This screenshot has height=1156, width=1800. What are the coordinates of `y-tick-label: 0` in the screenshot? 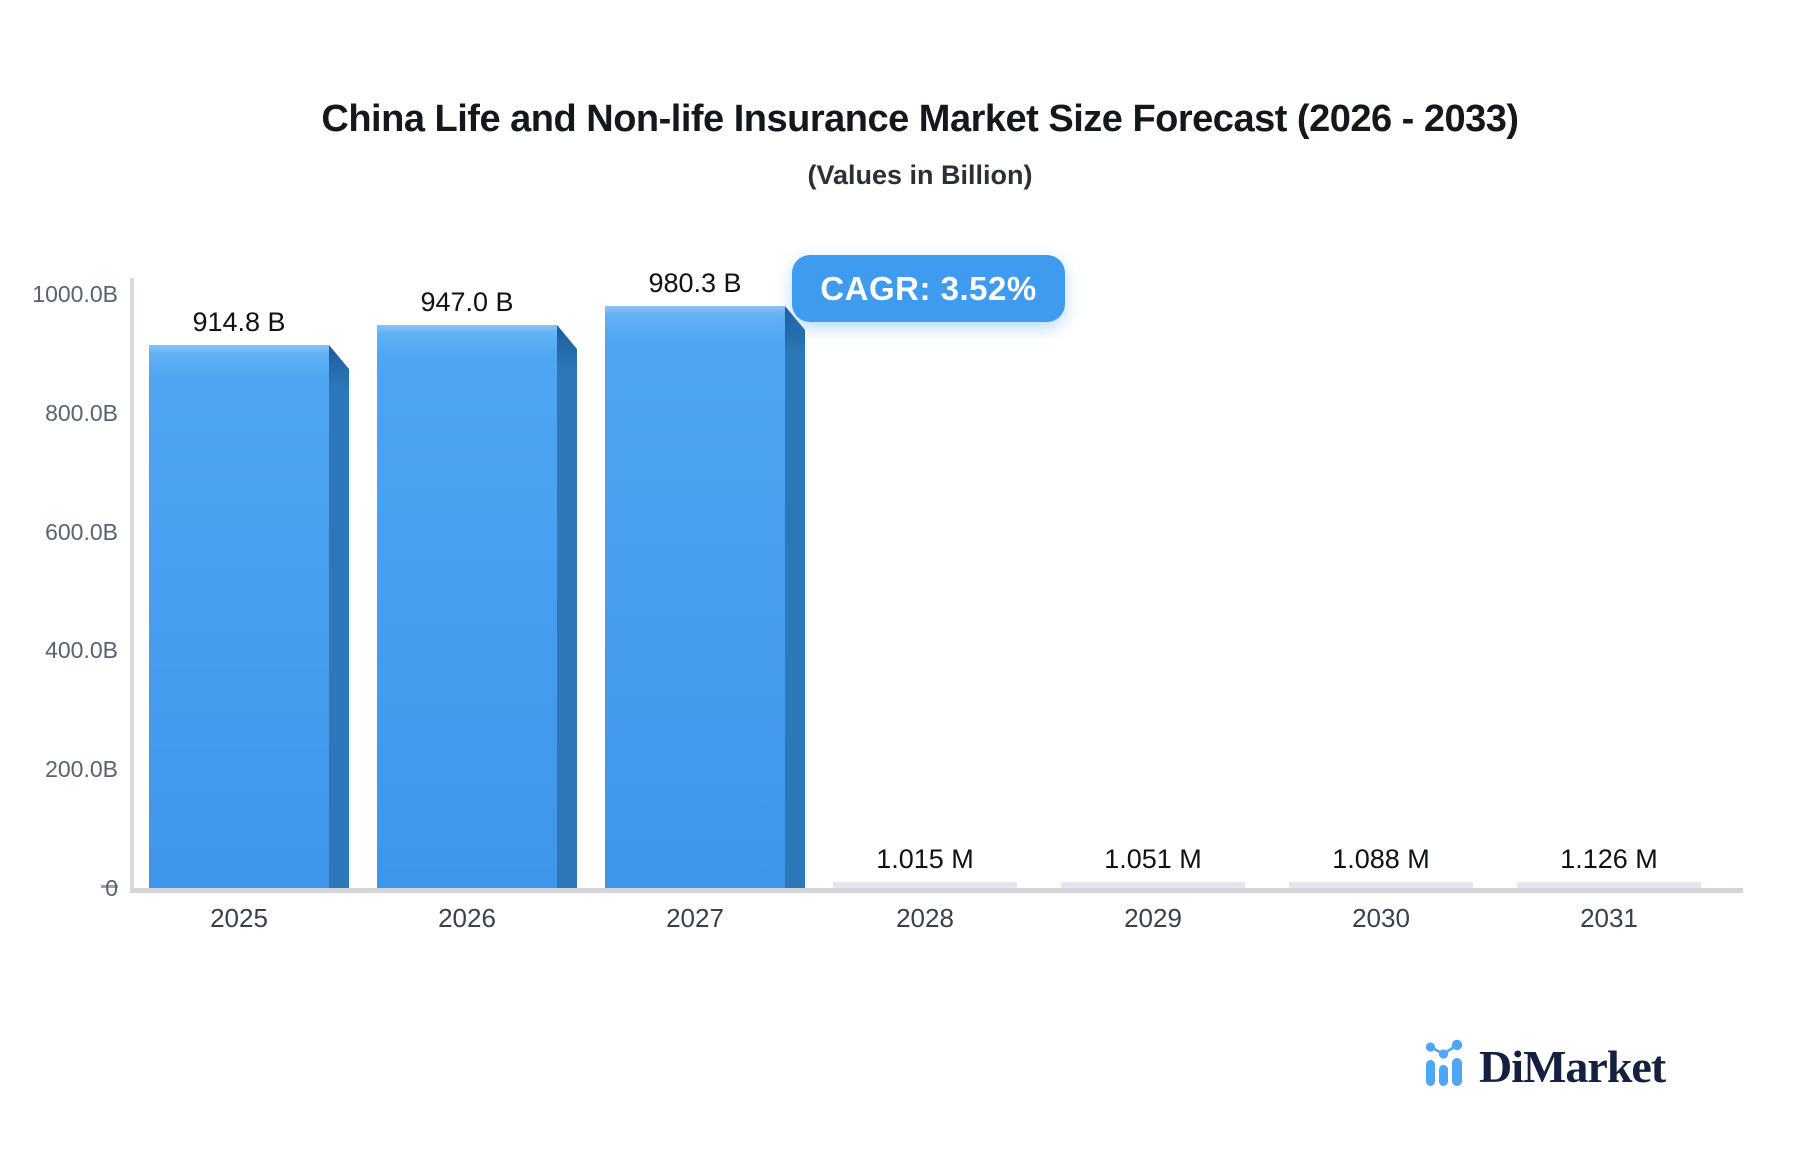 It's located at (111, 888).